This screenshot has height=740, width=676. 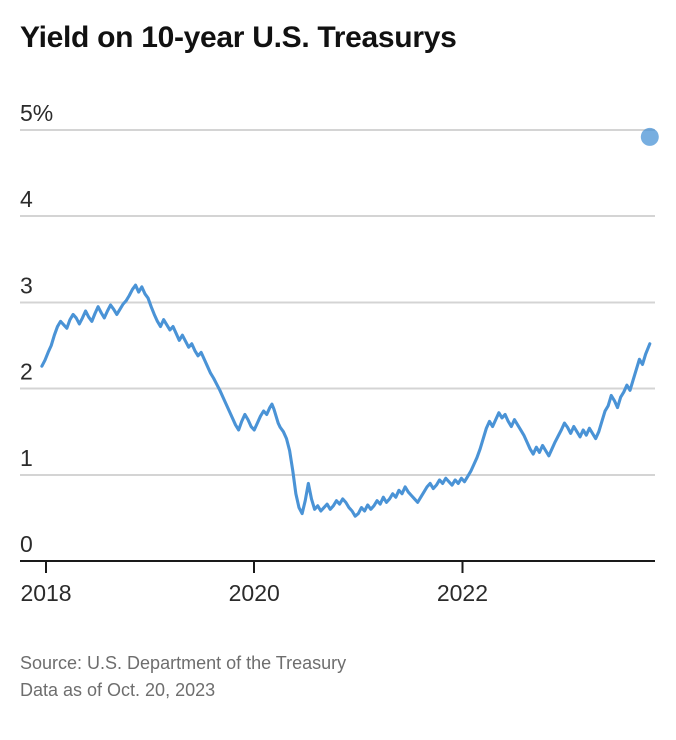 What do you see at coordinates (26, 544) in the screenshot?
I see `y-axis-label: 0` at bounding box center [26, 544].